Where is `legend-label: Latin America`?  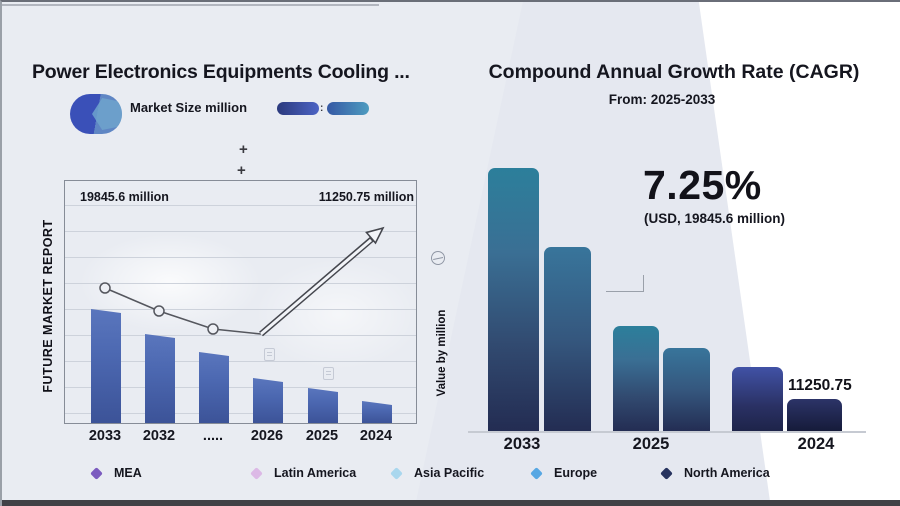 legend-label: Latin America is located at coordinates (315, 473).